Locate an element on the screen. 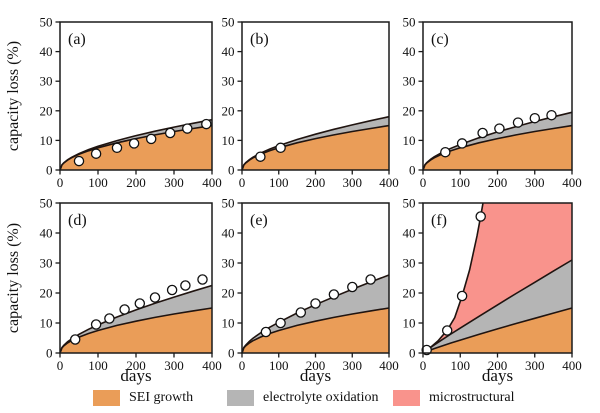 The image size is (600, 413). panel-e: 0 100 200 300 400 0 10 20 30 40 50 (e) is located at coordinates (310, 285).